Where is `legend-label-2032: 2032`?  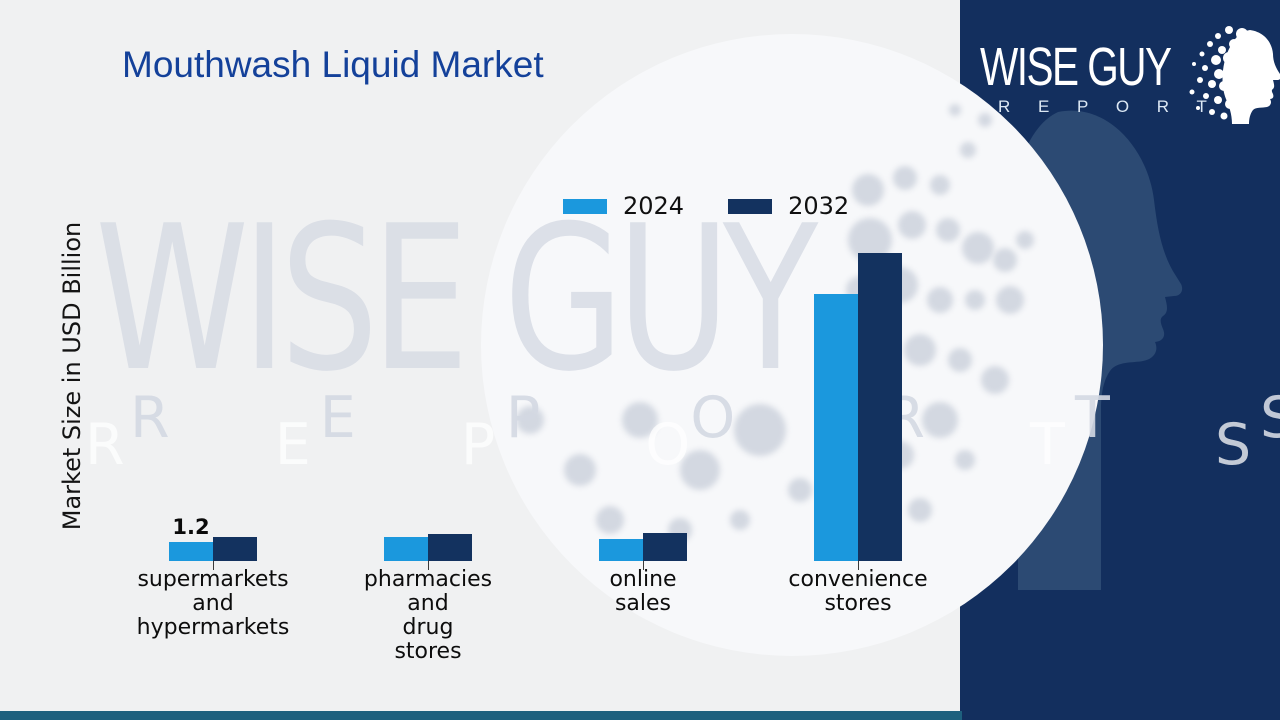 legend-label-2032: 2032 is located at coordinates (819, 206).